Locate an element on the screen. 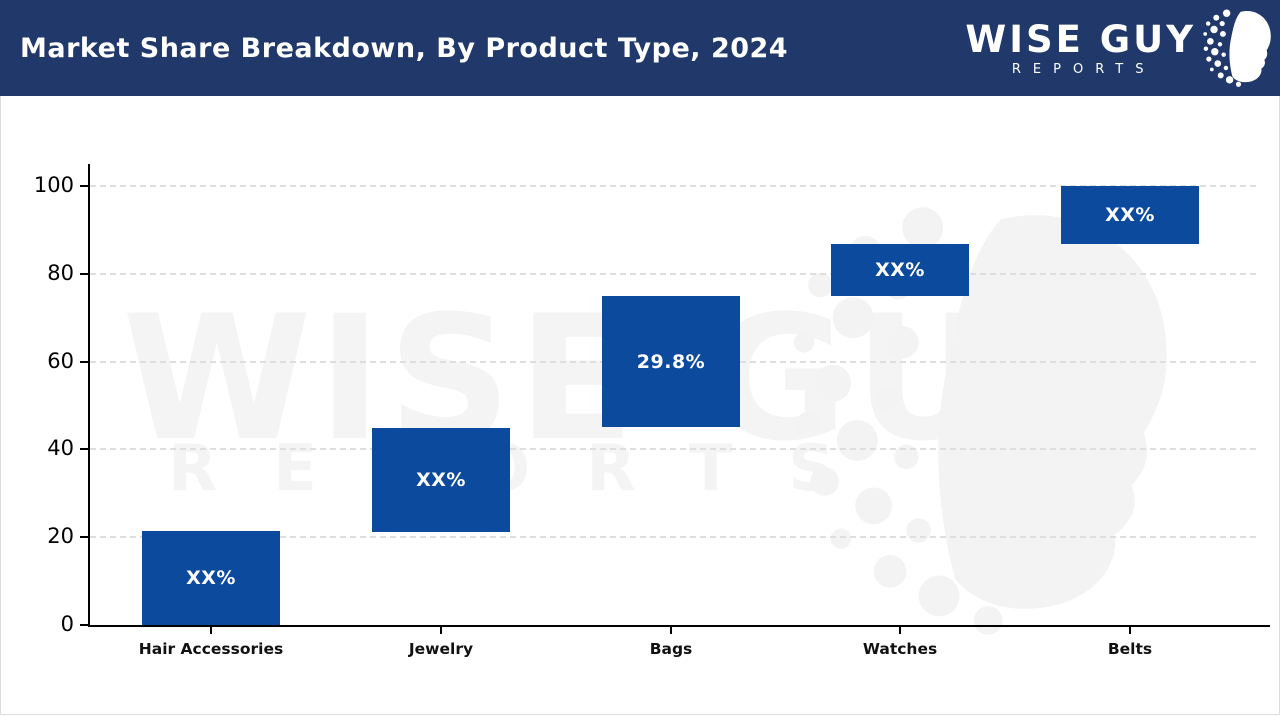  bar-value-label: 29.8% is located at coordinates (671, 361).